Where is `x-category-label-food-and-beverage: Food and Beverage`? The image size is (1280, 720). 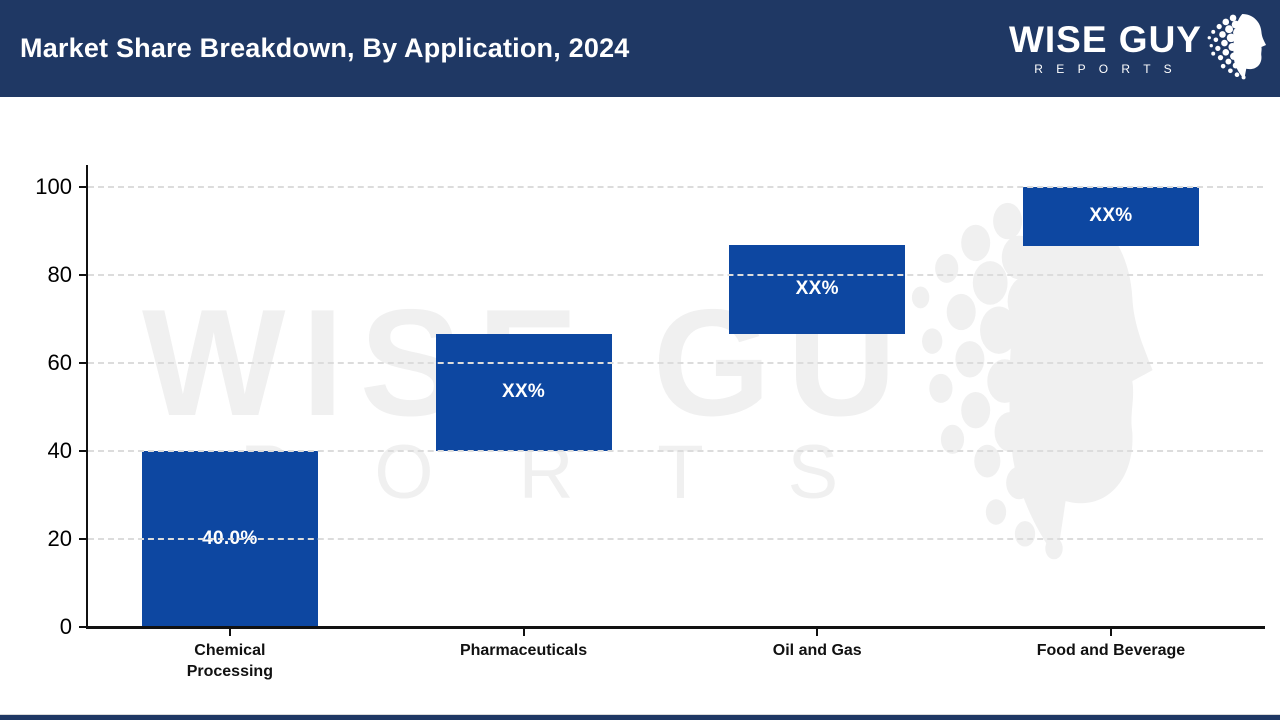
x-category-label-food-and-beverage: Food and Beverage is located at coordinates (1111, 650).